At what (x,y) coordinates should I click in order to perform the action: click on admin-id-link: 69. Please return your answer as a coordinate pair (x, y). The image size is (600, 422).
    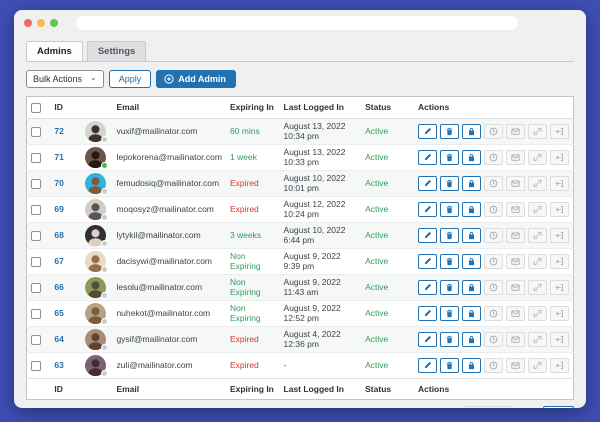
    Looking at the image, I should click on (59, 209).